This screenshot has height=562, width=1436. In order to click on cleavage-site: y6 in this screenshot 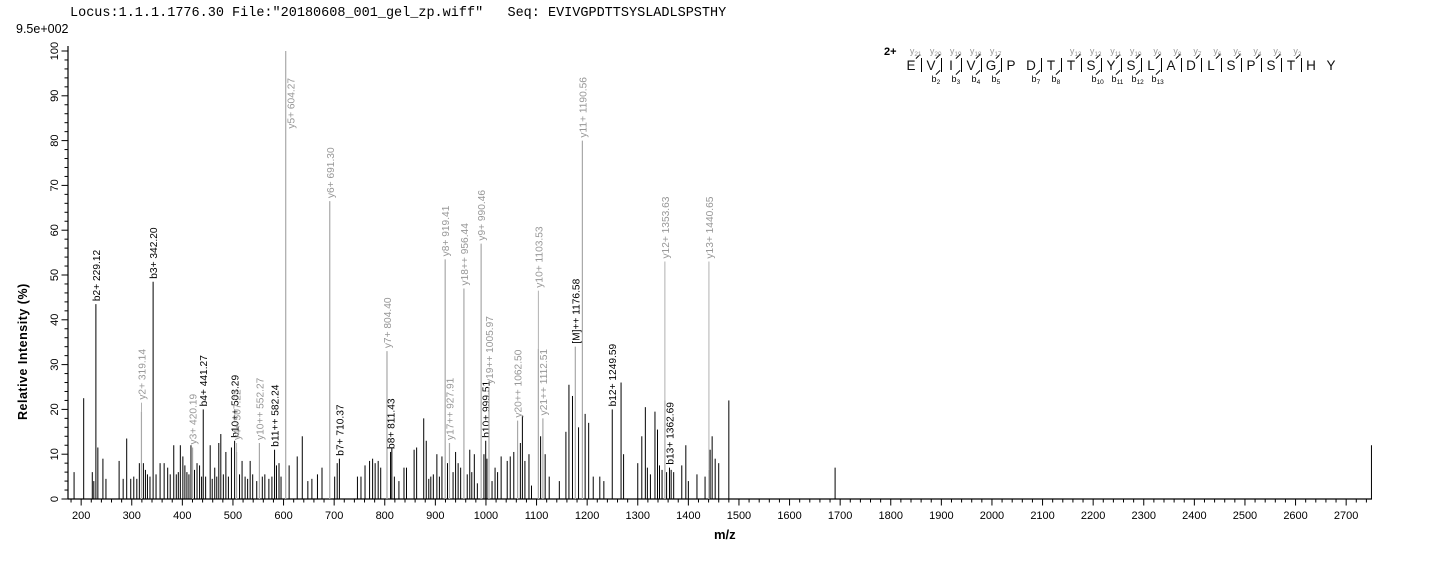, I will do `click(1219, 59)`.